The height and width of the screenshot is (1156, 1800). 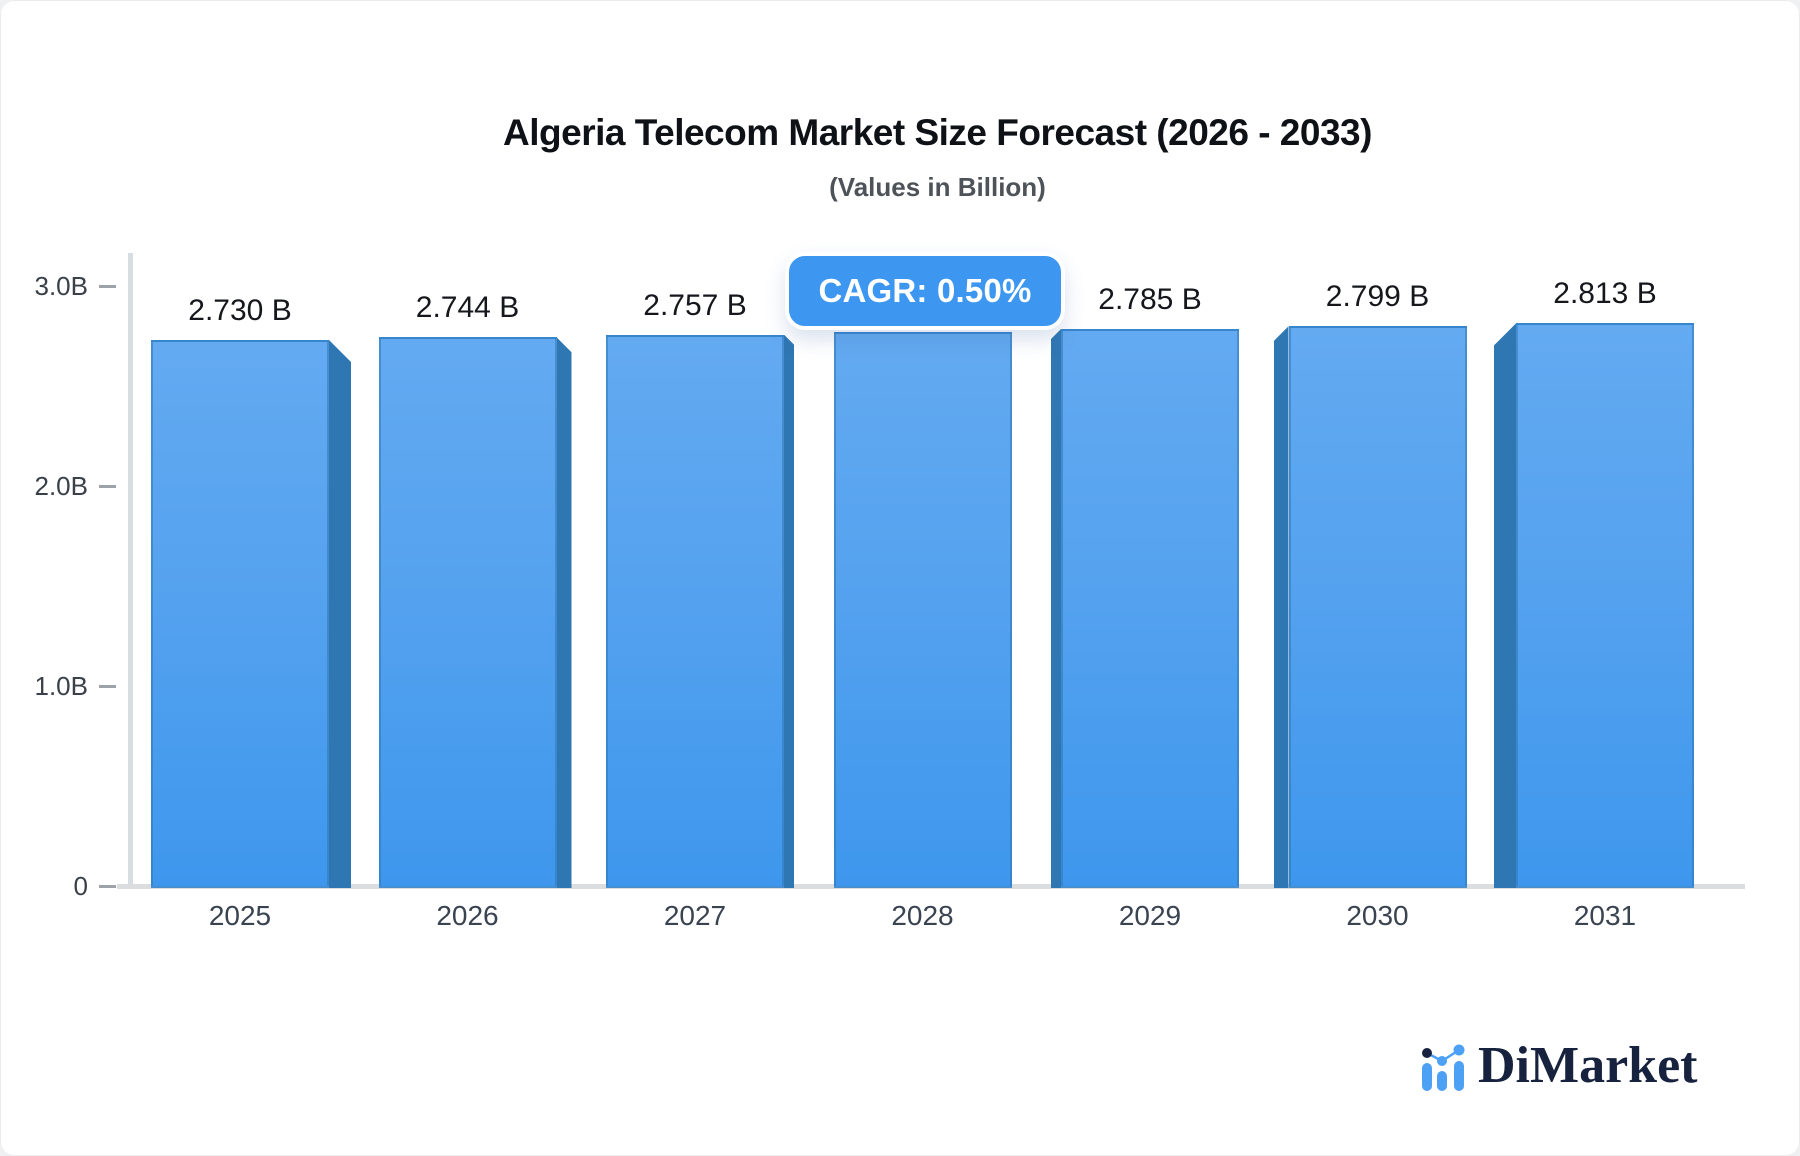 I want to click on bar-2025, so click(x=240, y=614).